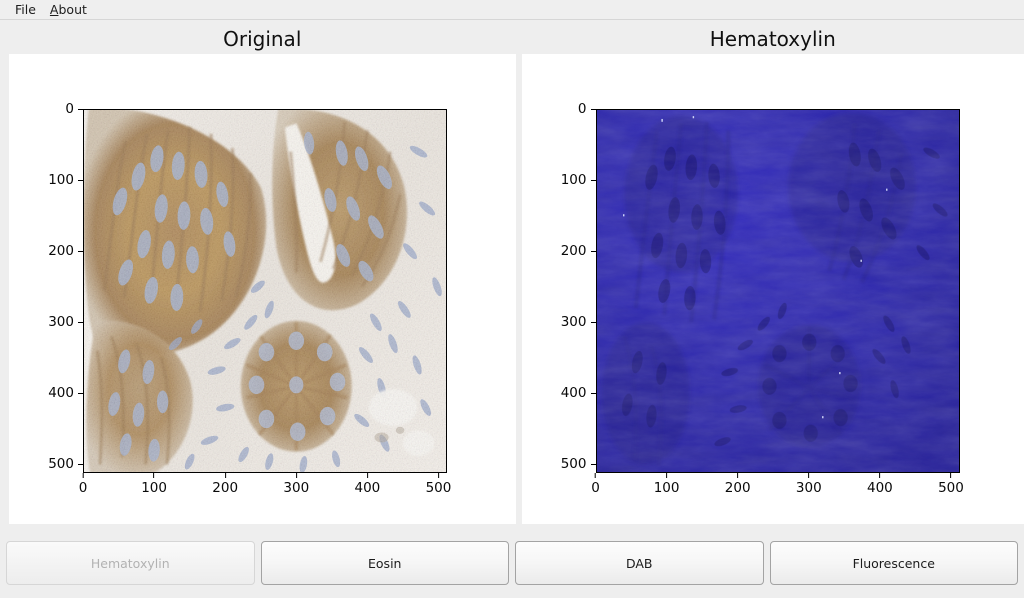  I want to click on menu-item-about: About, so click(68, 10).